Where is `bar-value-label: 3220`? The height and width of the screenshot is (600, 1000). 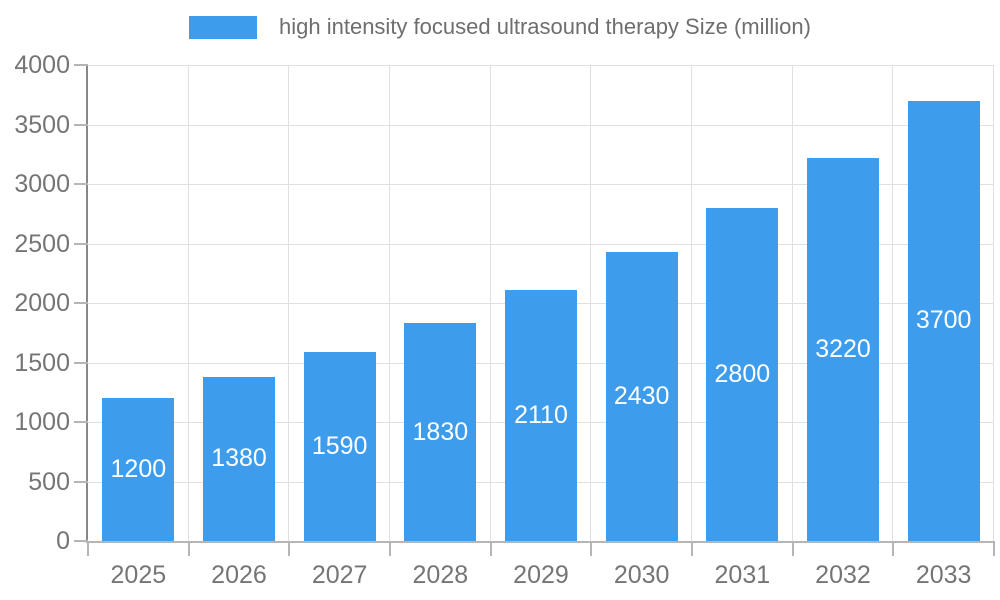 bar-value-label: 3220 is located at coordinates (843, 348).